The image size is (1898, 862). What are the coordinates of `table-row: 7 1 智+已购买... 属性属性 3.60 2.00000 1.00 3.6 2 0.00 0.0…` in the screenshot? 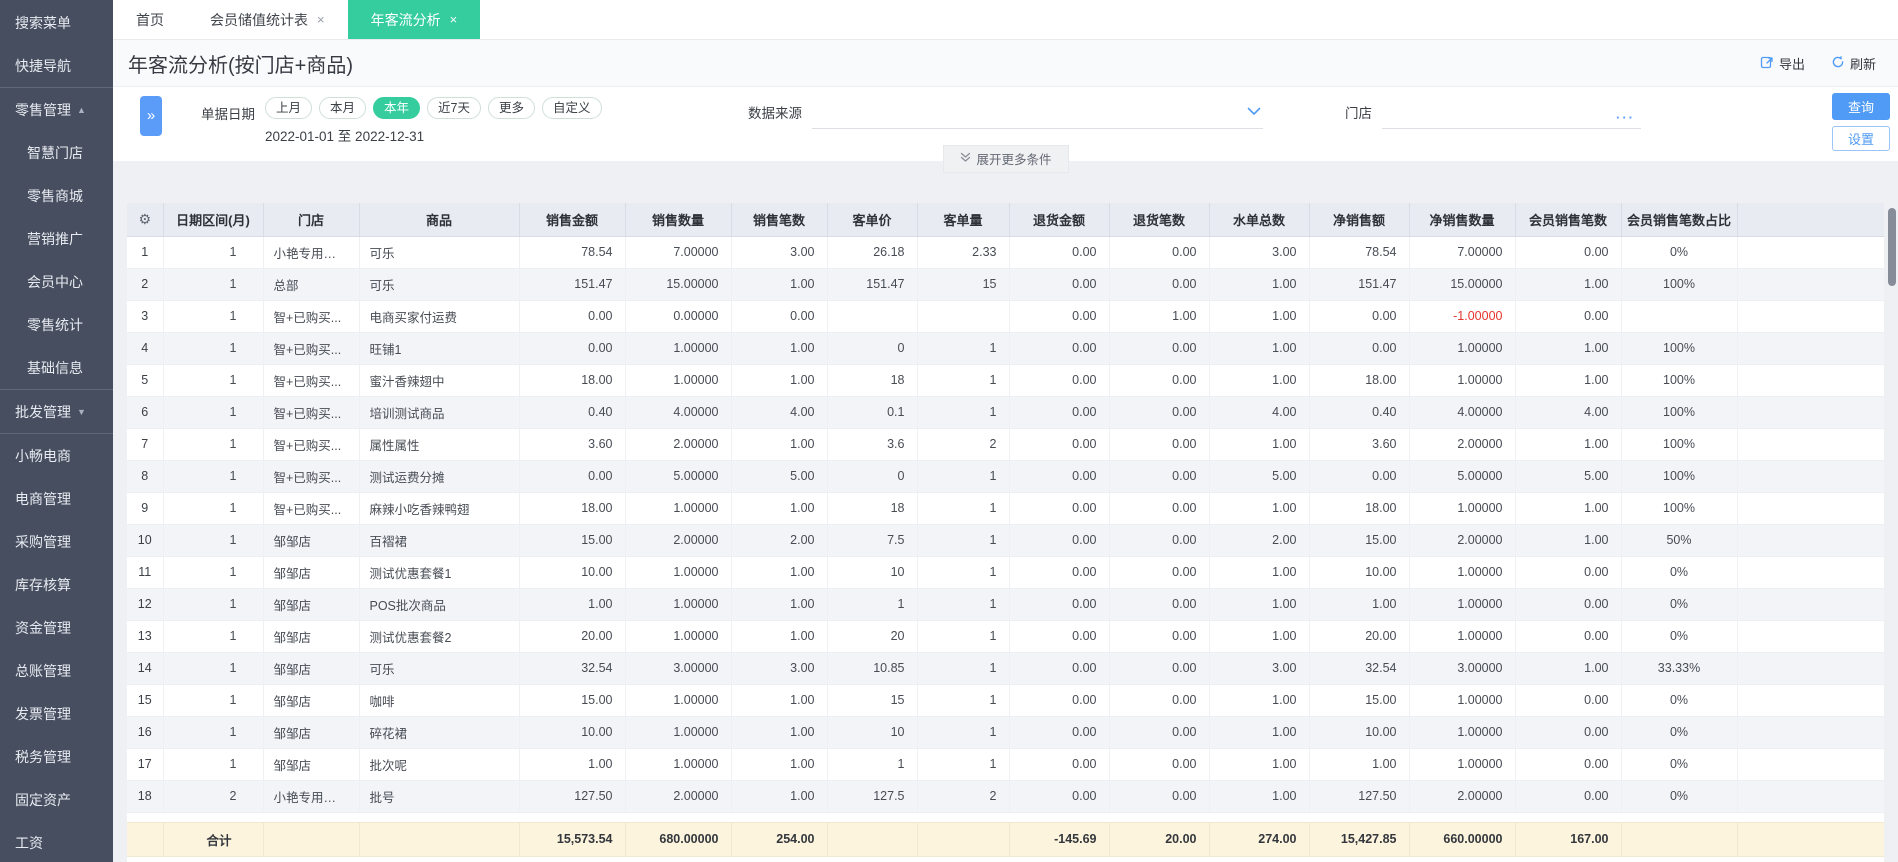 It's located at (1005, 444).